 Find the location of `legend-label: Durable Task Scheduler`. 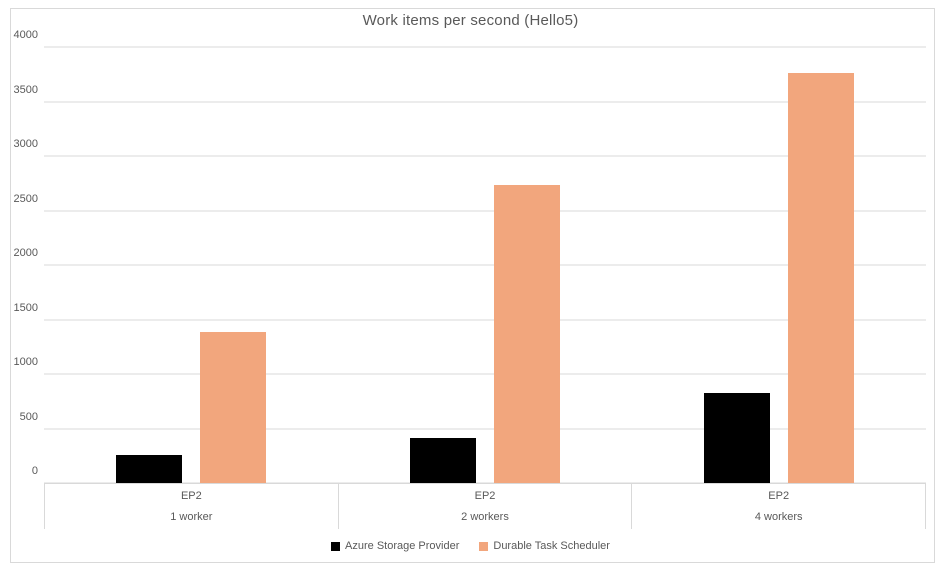

legend-label: Durable Task Scheduler is located at coordinates (551, 546).